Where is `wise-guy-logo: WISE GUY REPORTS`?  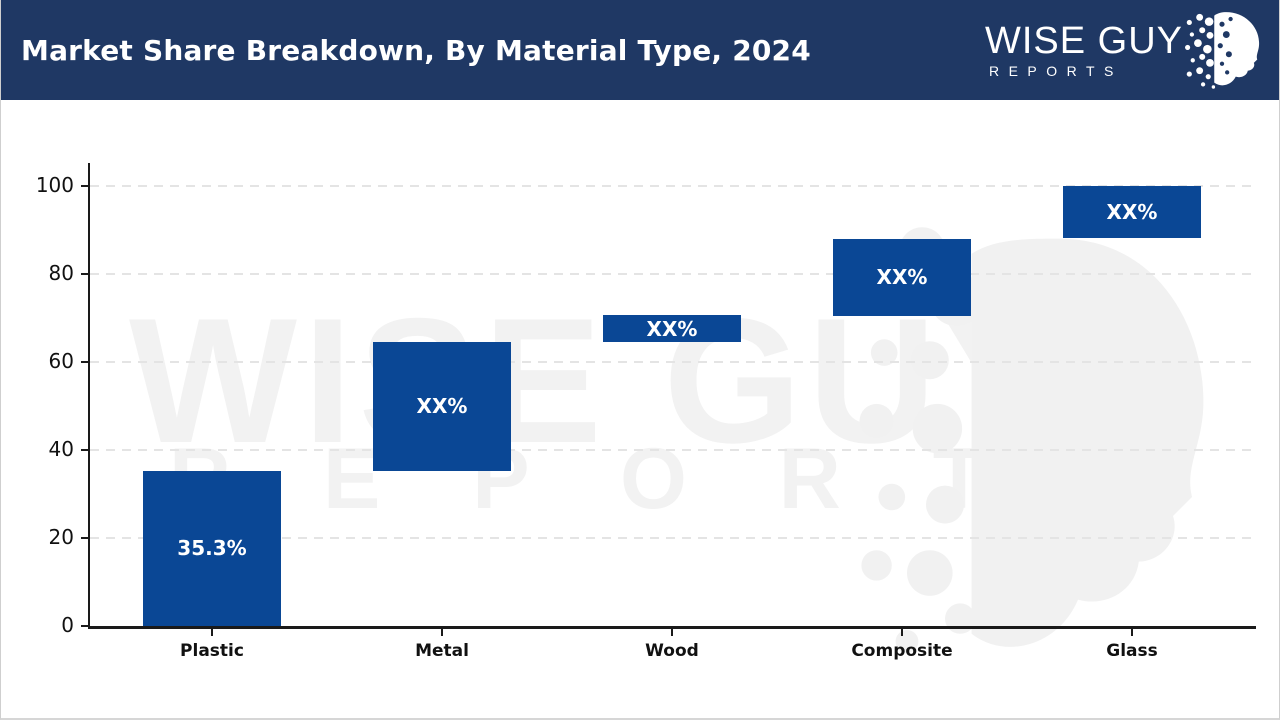
wise-guy-logo: WISE GUY REPORTS is located at coordinates (1125, 50).